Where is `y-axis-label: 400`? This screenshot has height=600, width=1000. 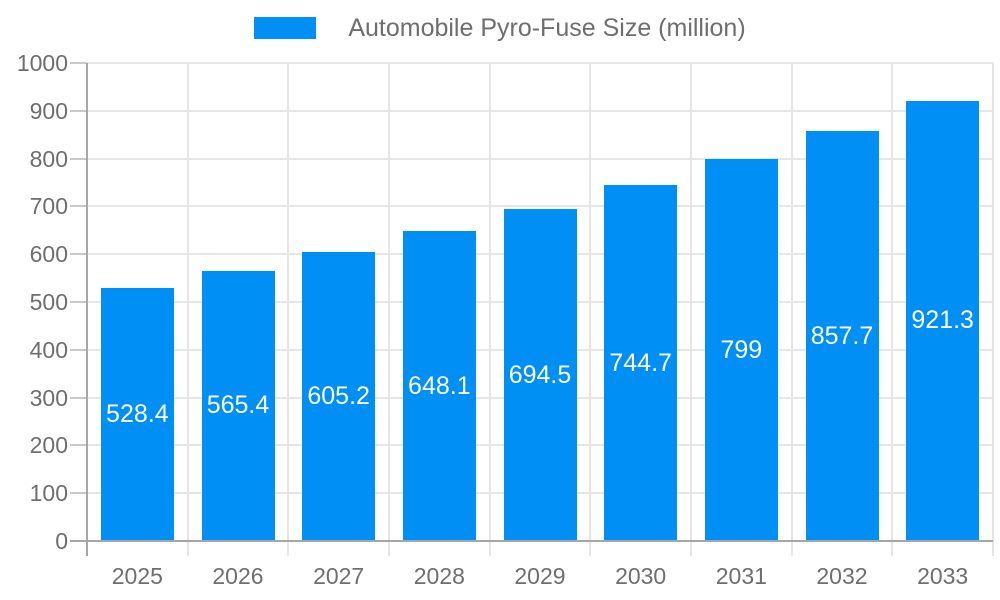
y-axis-label: 400 is located at coordinates (48, 349).